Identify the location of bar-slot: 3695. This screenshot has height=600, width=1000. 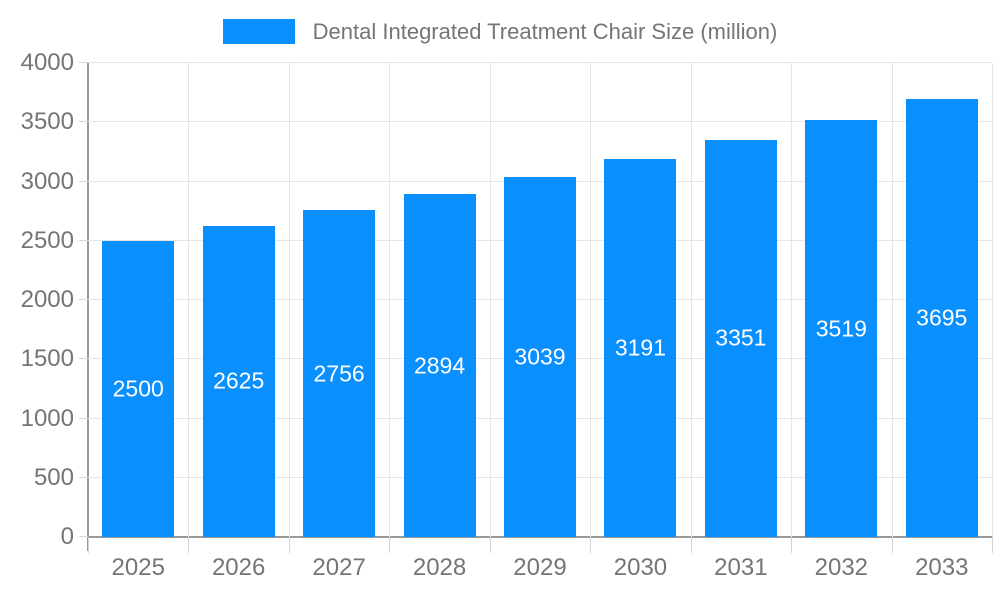
(942, 300).